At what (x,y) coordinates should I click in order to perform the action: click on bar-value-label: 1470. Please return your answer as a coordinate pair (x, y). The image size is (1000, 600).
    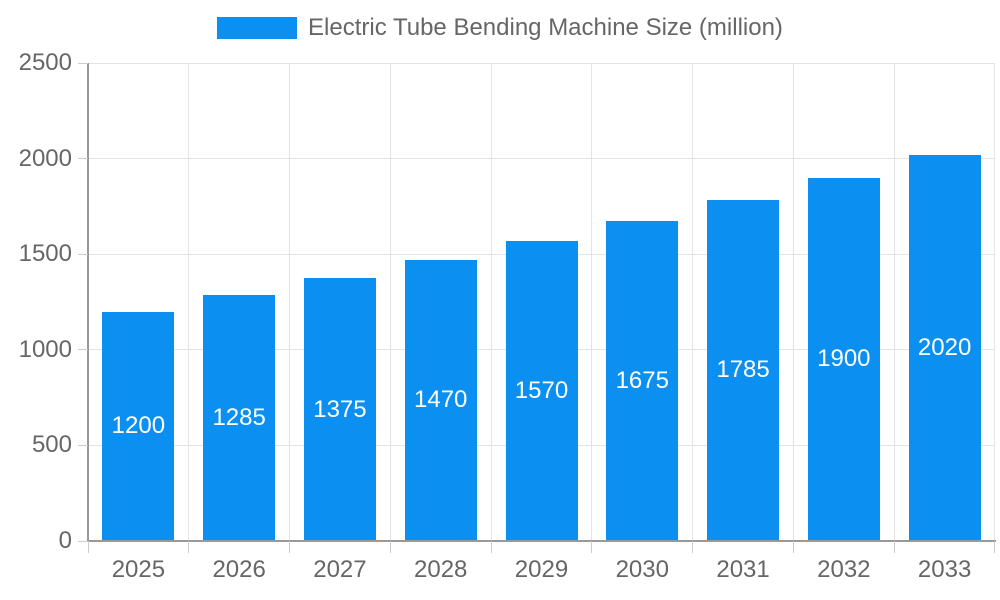
    Looking at the image, I should click on (441, 400).